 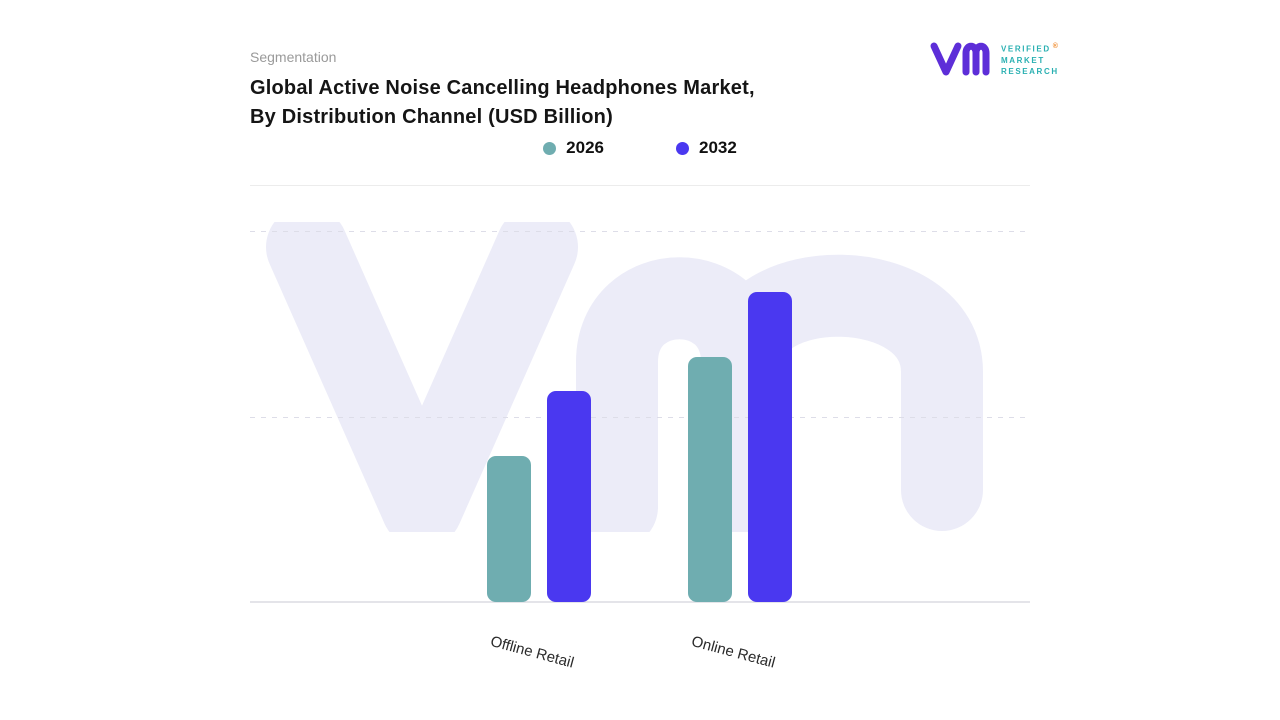 I want to click on gridline-middle, so click(x=640, y=417).